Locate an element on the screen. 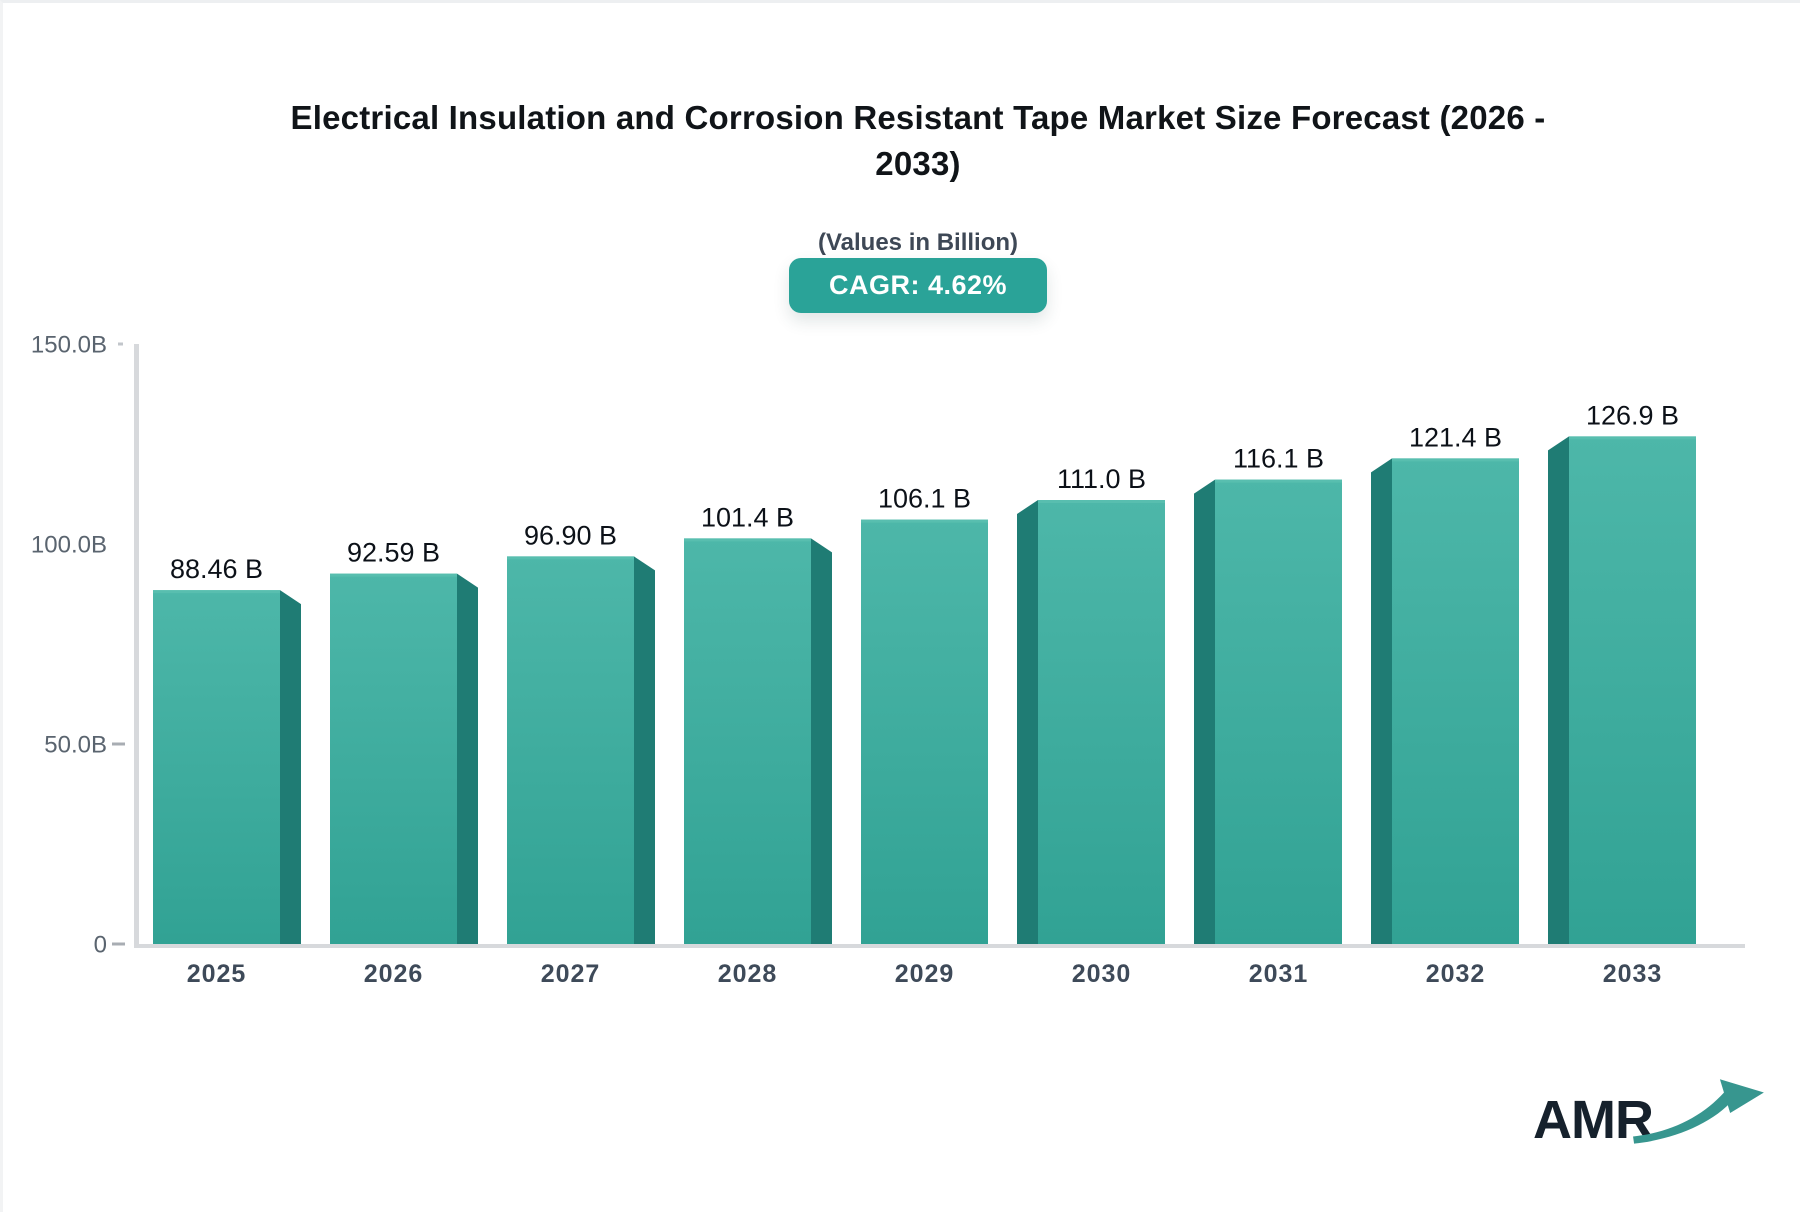 The width and height of the screenshot is (1800, 1212). y-tick-label: 150.0B is located at coordinates (69, 345).